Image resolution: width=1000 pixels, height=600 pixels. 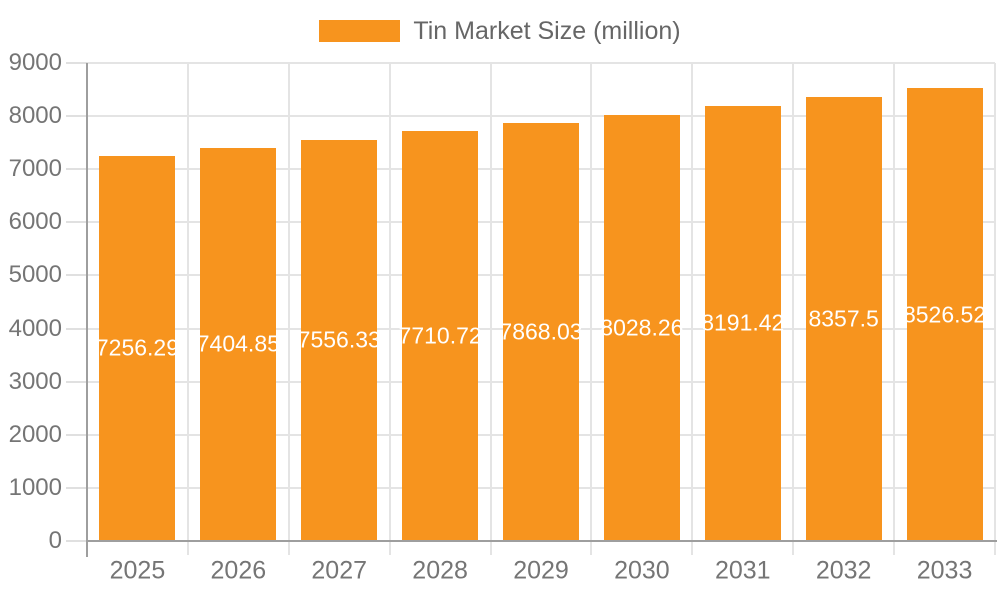 I want to click on bar-value-label: 7868.03, so click(x=541, y=331).